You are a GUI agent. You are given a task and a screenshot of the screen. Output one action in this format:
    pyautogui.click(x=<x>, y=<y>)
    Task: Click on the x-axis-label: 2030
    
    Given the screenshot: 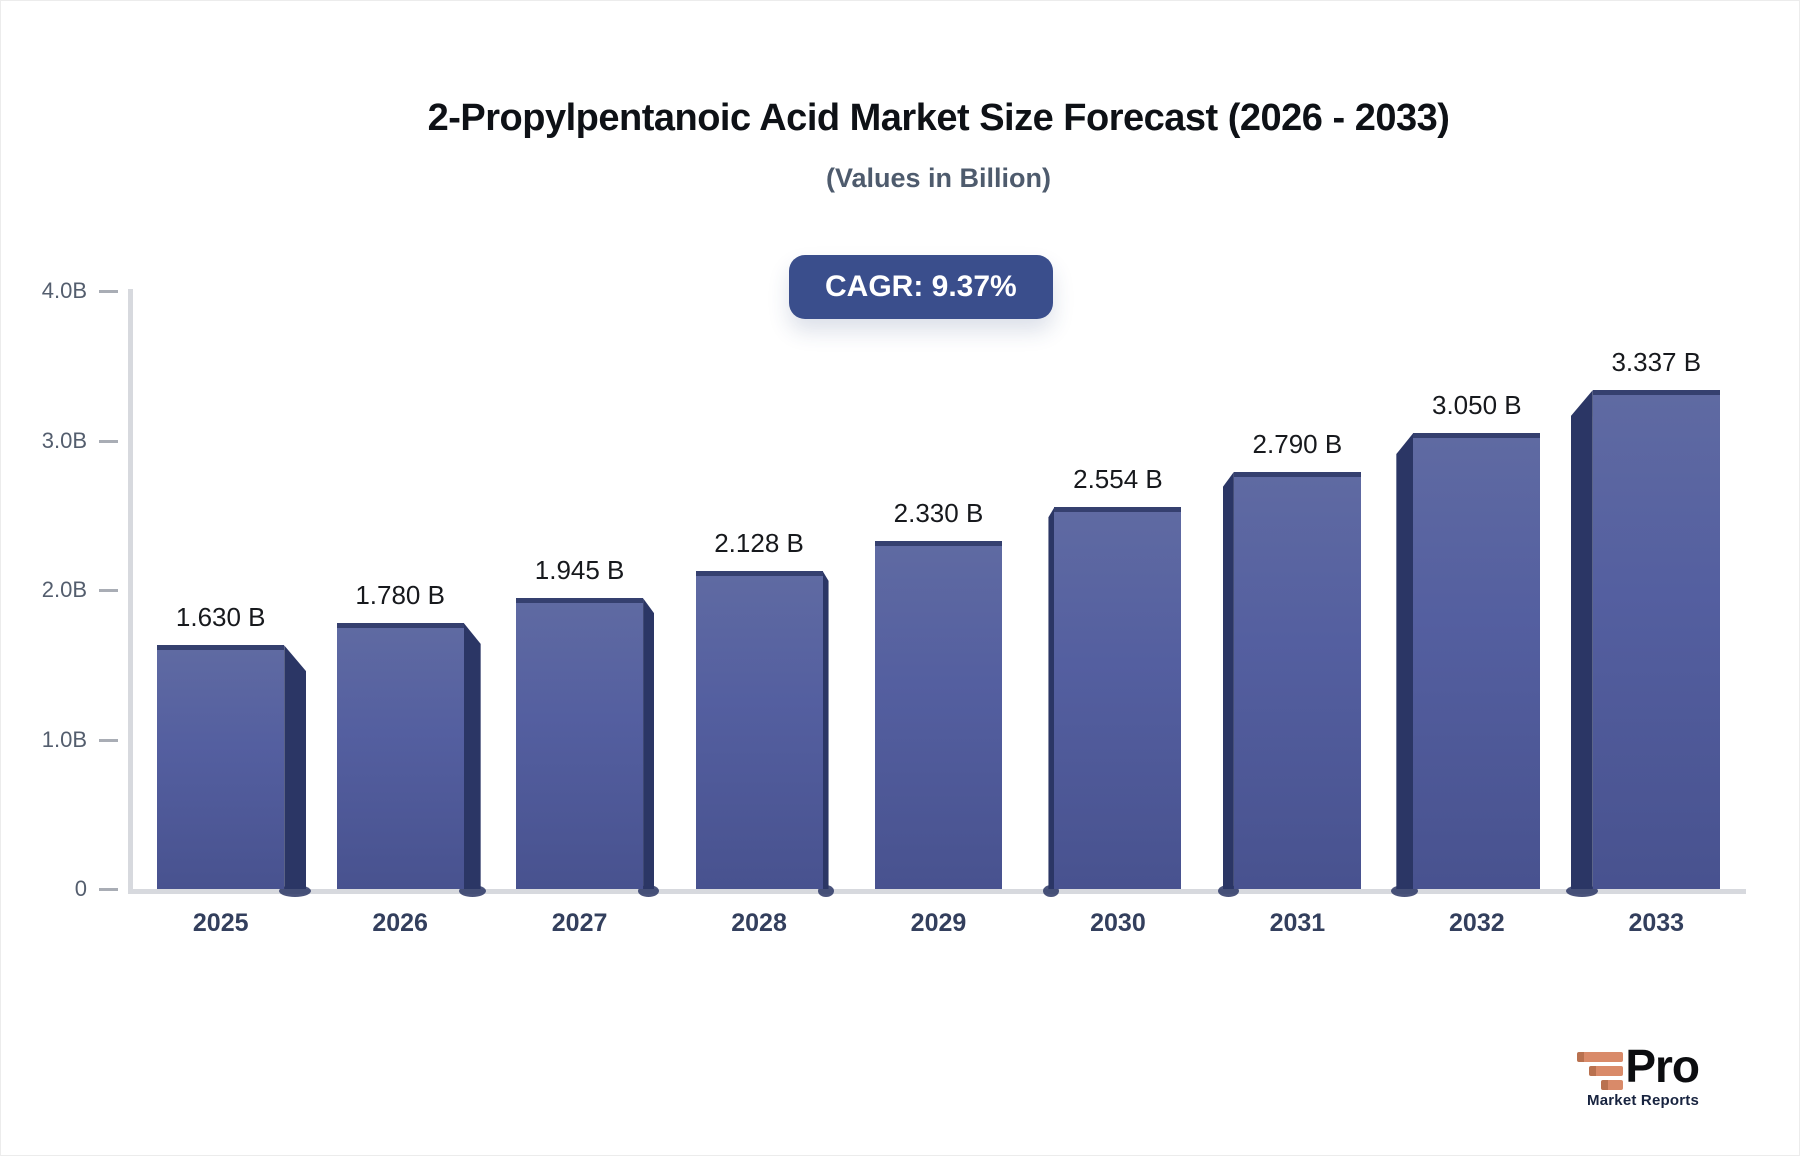 What is the action you would take?
    pyautogui.click(x=1118, y=923)
    